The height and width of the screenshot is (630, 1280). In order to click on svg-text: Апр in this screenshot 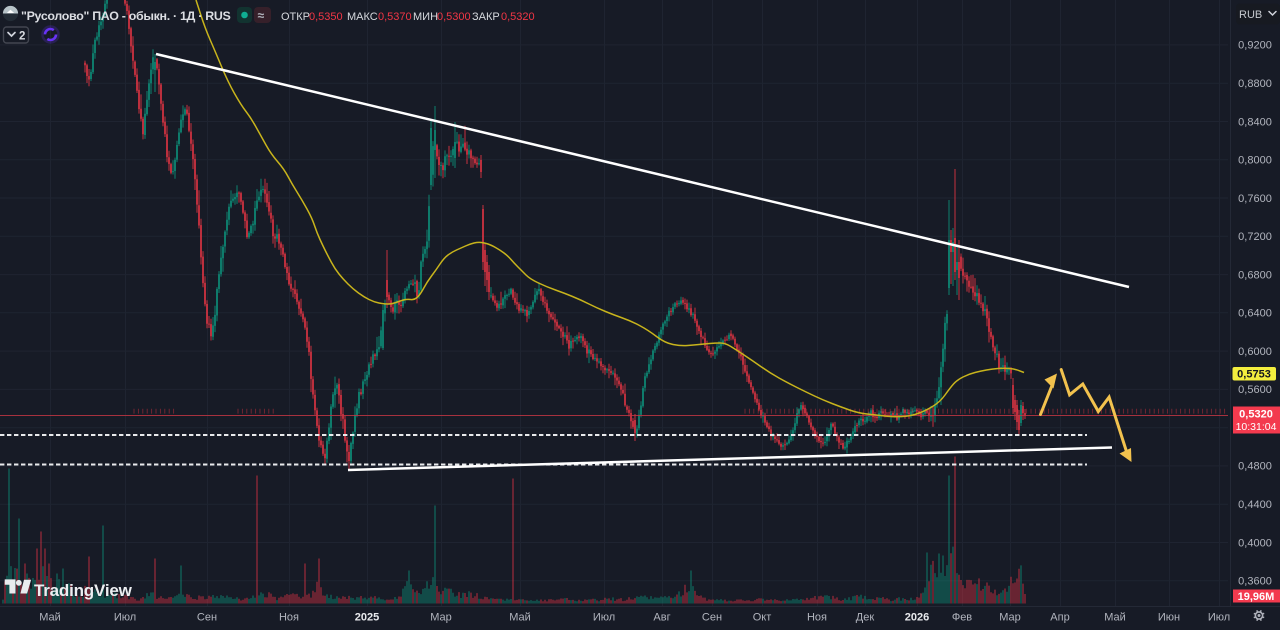, I will do `click(1059, 618)`.